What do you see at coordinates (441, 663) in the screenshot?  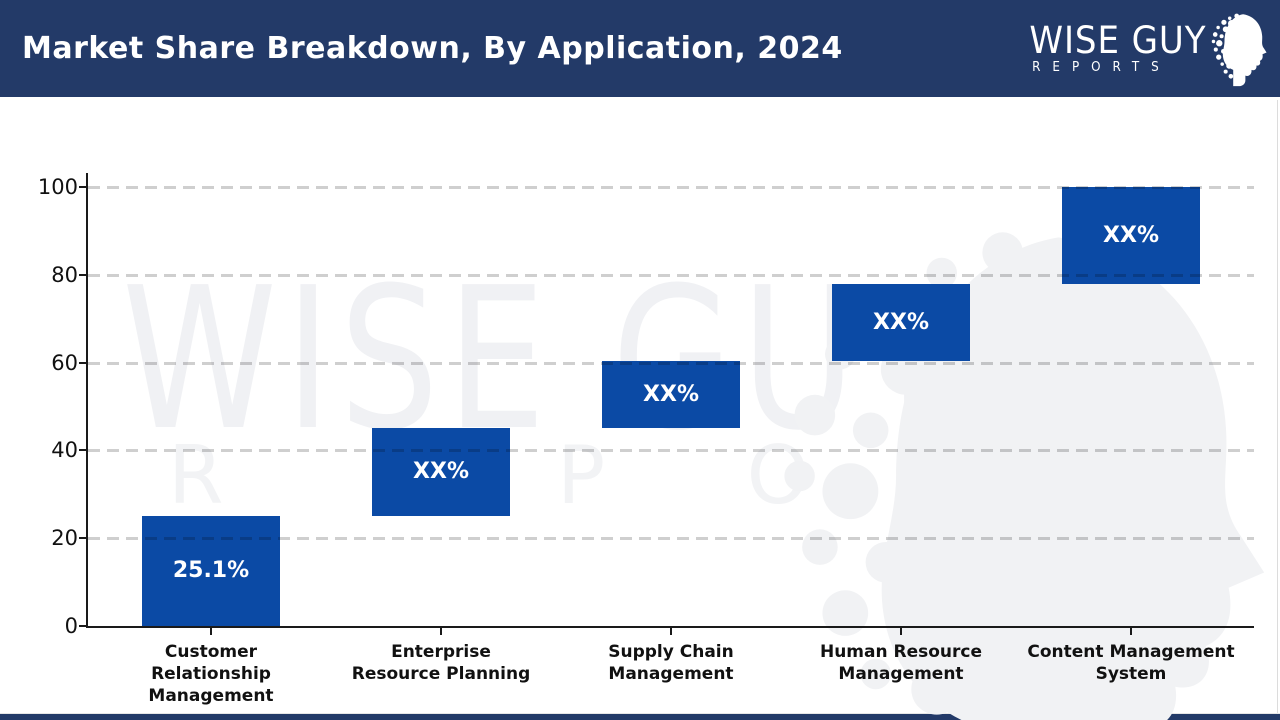 I see `x-tick-label-enterprise-resource-planning: Enterprise Resource Planning` at bounding box center [441, 663].